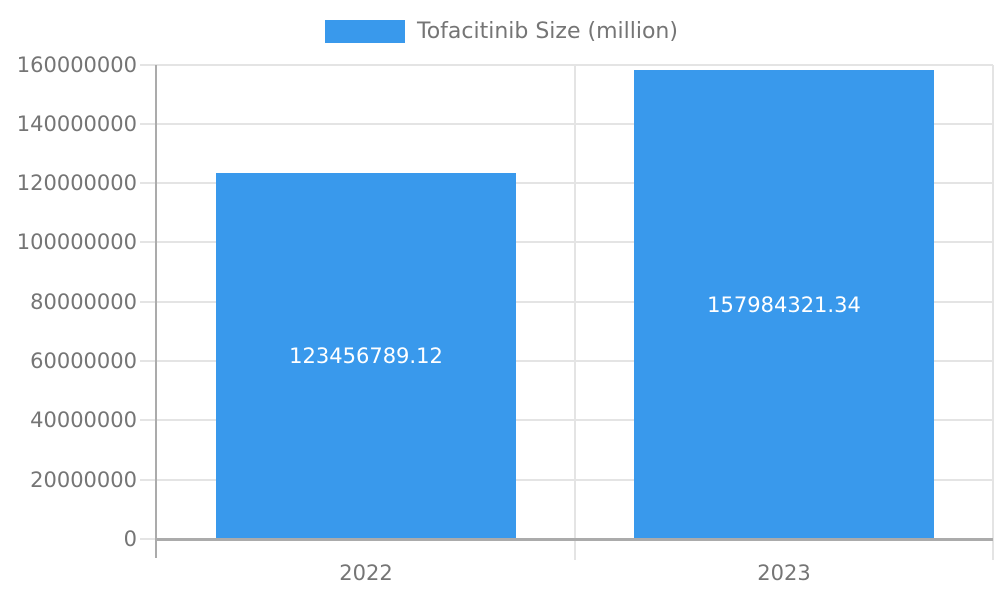  Describe the element at coordinates (148, 539) in the screenshot. I see `y-zero-tick` at that location.